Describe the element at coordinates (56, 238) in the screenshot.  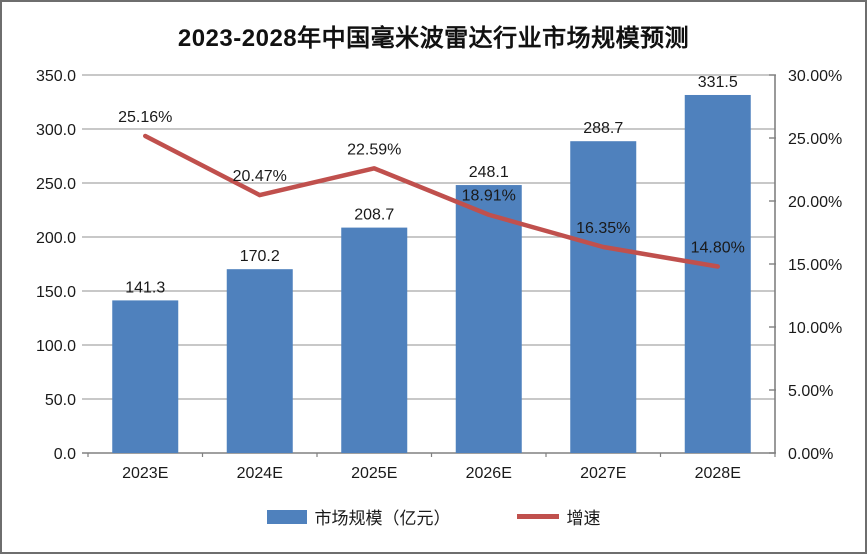
I see `left-axis-tick-label: 200.0` at that location.